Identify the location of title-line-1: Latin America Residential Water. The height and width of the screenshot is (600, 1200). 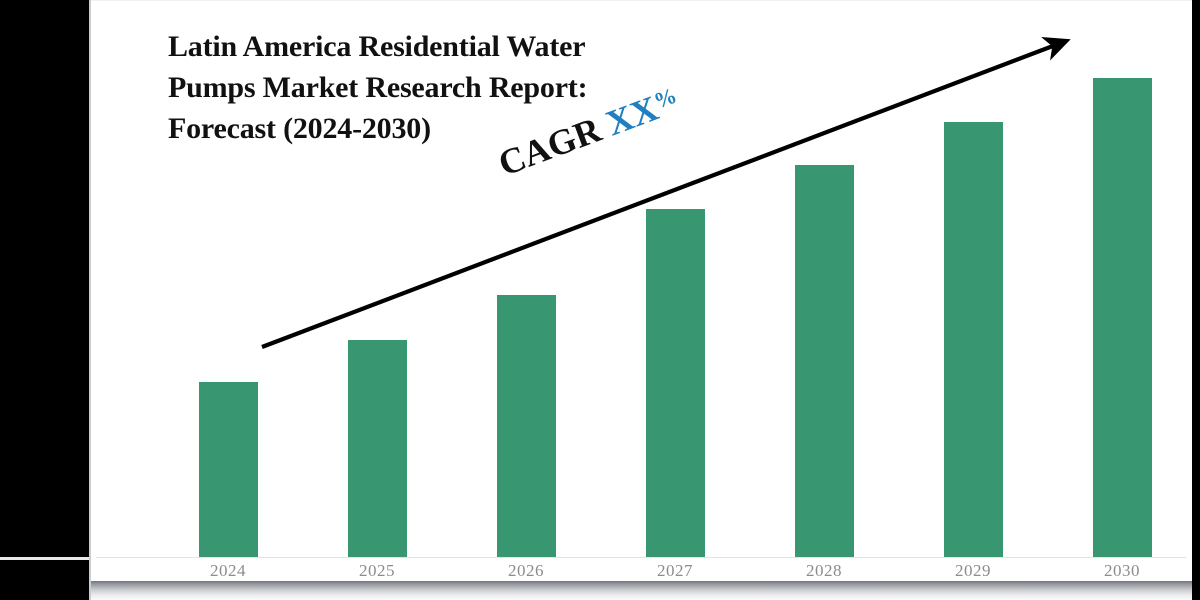
(377, 46).